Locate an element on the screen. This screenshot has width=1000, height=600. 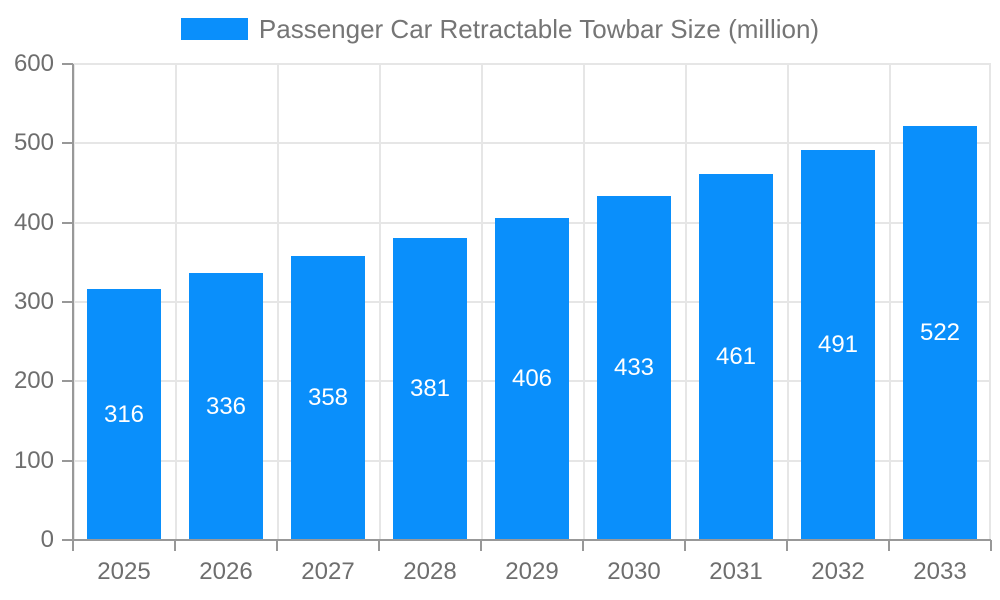
x-axis-tick-label: 2025 is located at coordinates (124, 571).